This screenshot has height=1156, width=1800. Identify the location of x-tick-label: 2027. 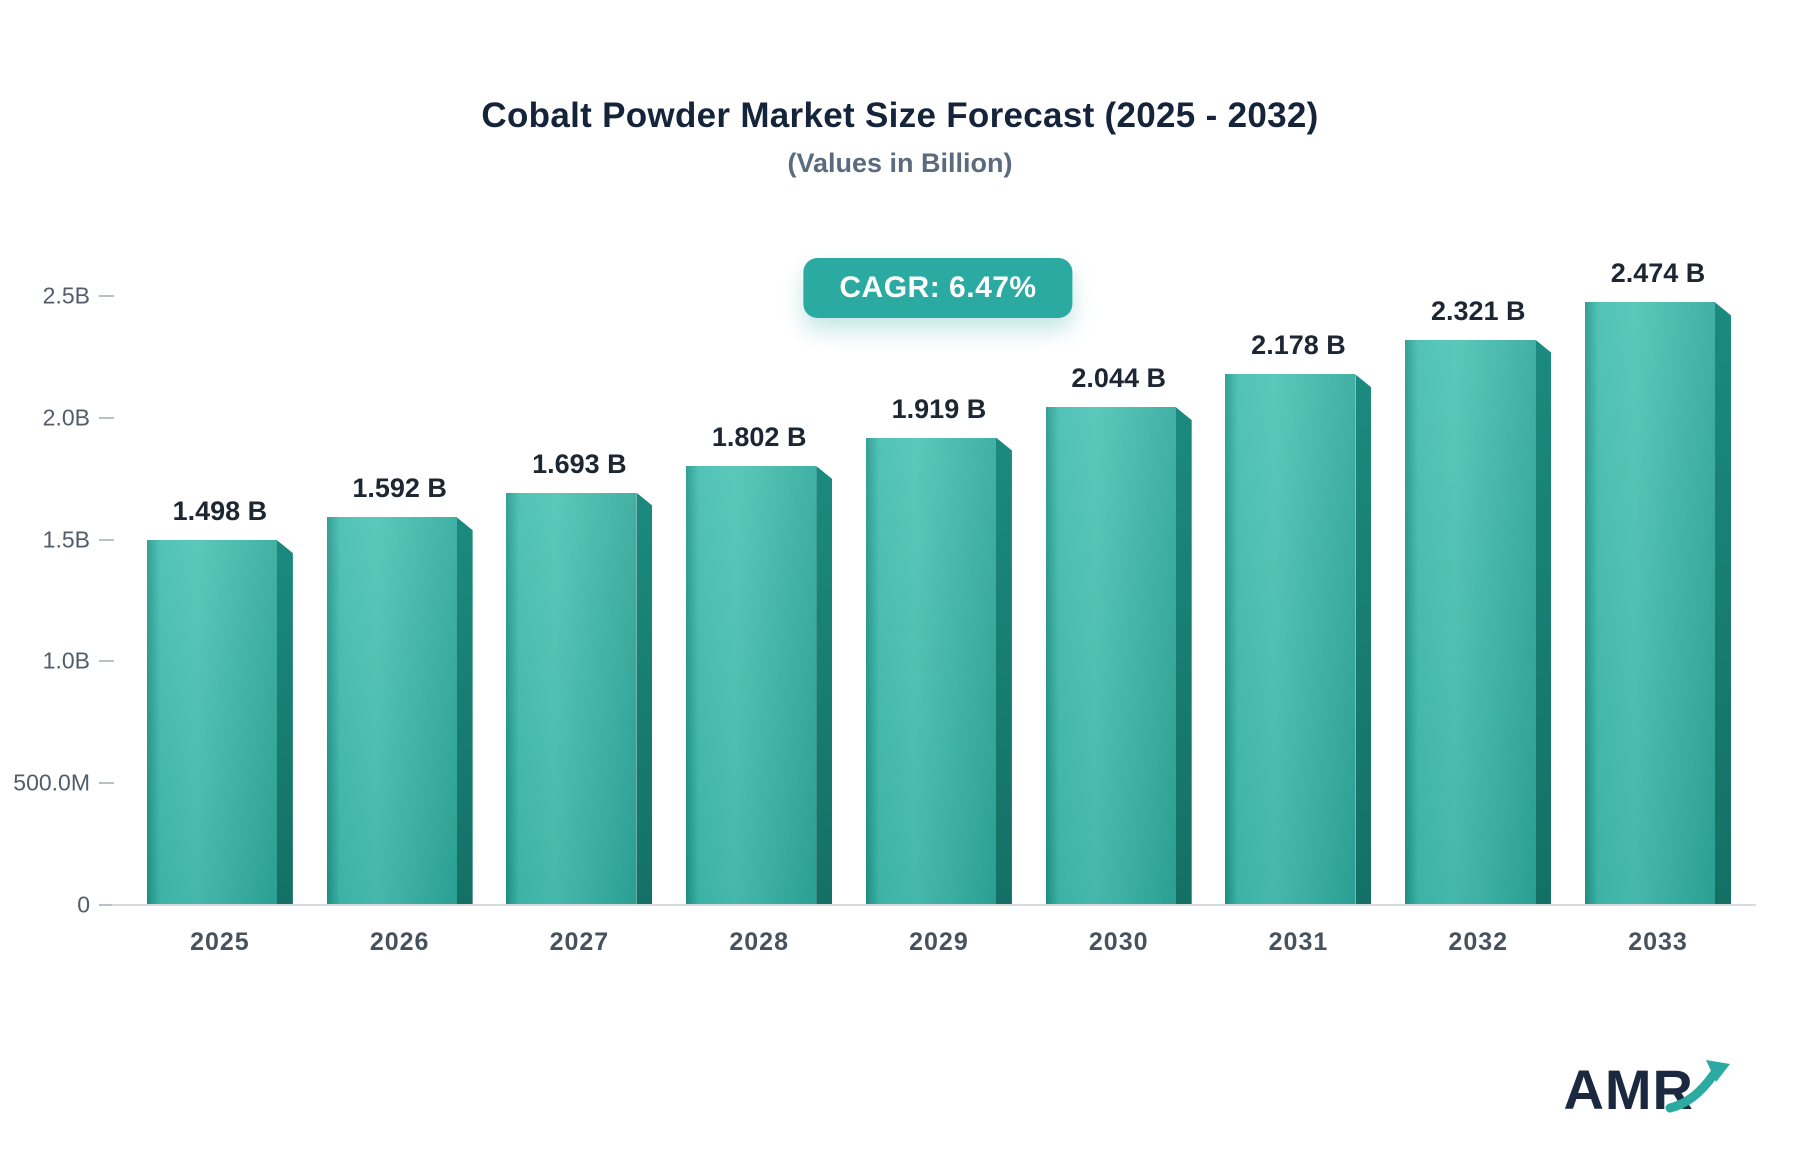
(579, 942).